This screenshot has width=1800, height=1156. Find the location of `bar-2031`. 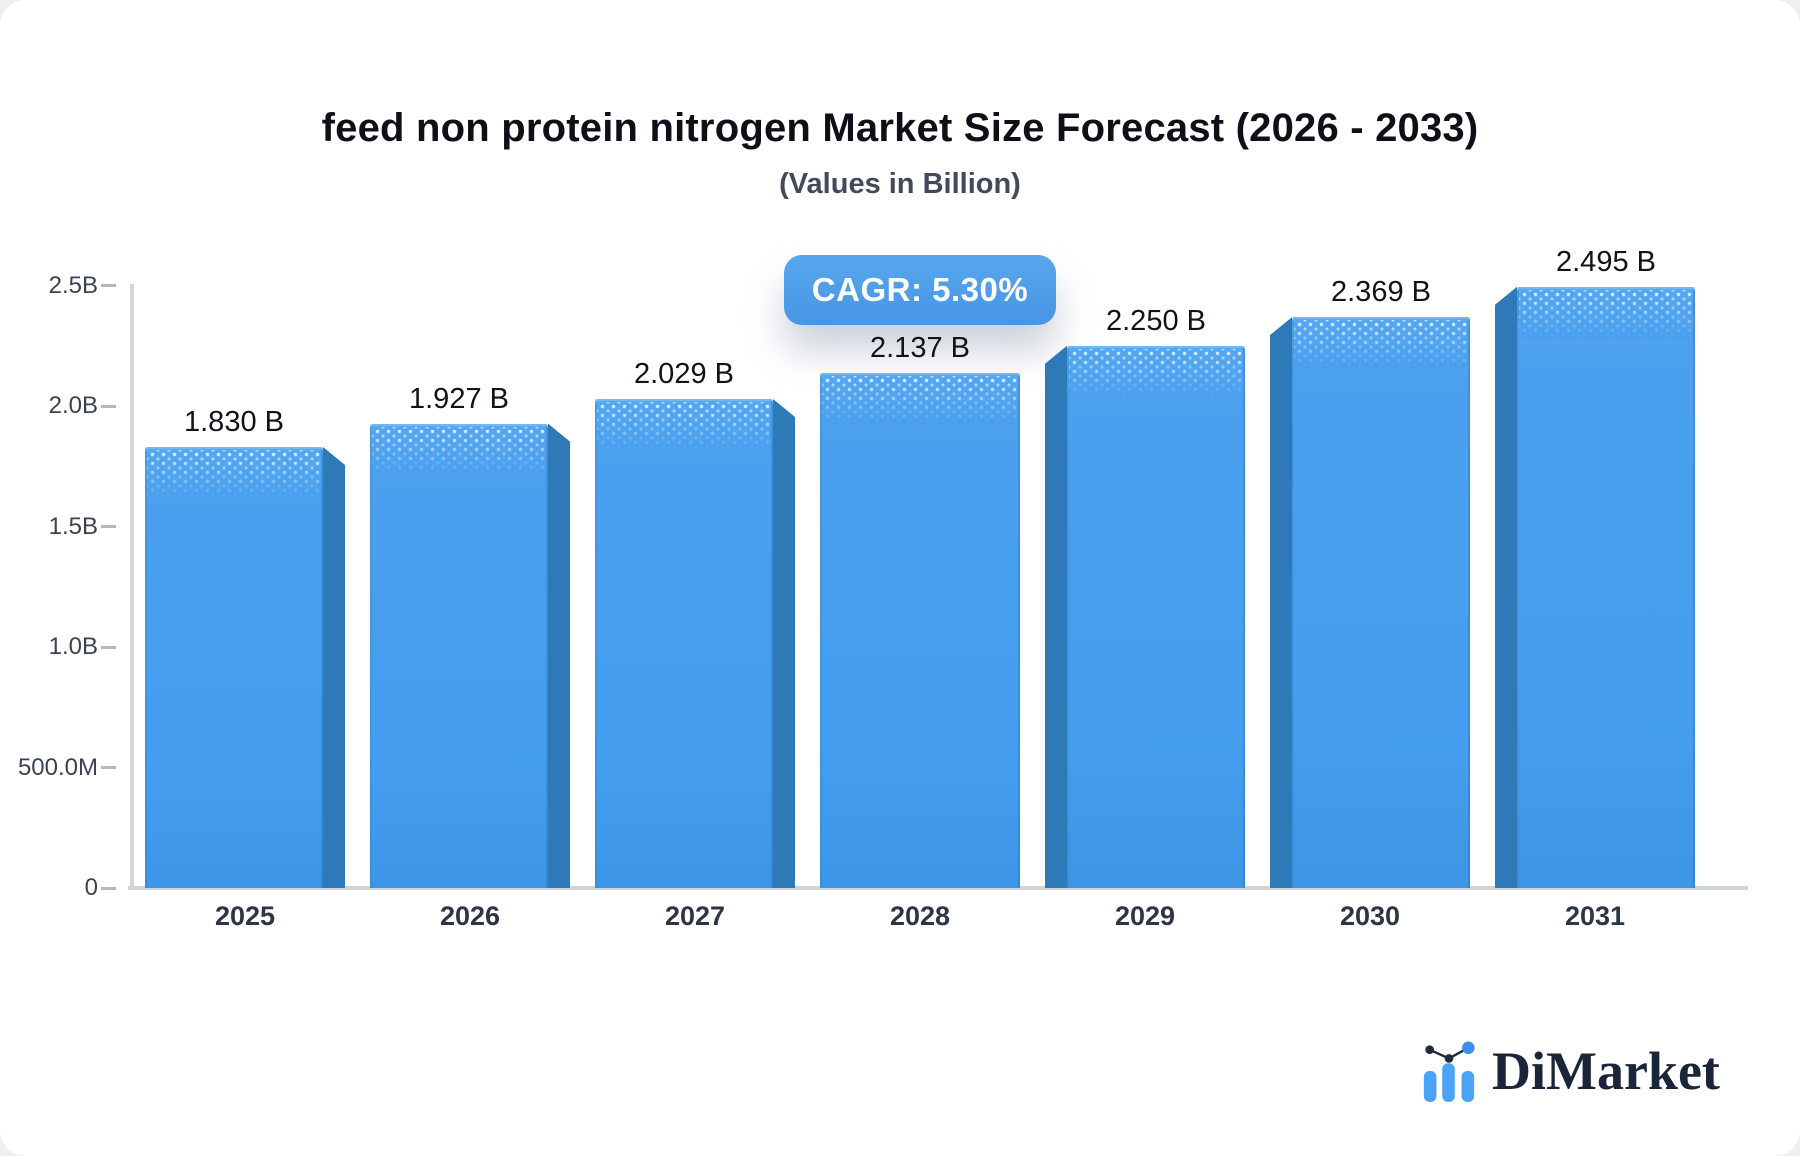

bar-2031 is located at coordinates (1595, 587).